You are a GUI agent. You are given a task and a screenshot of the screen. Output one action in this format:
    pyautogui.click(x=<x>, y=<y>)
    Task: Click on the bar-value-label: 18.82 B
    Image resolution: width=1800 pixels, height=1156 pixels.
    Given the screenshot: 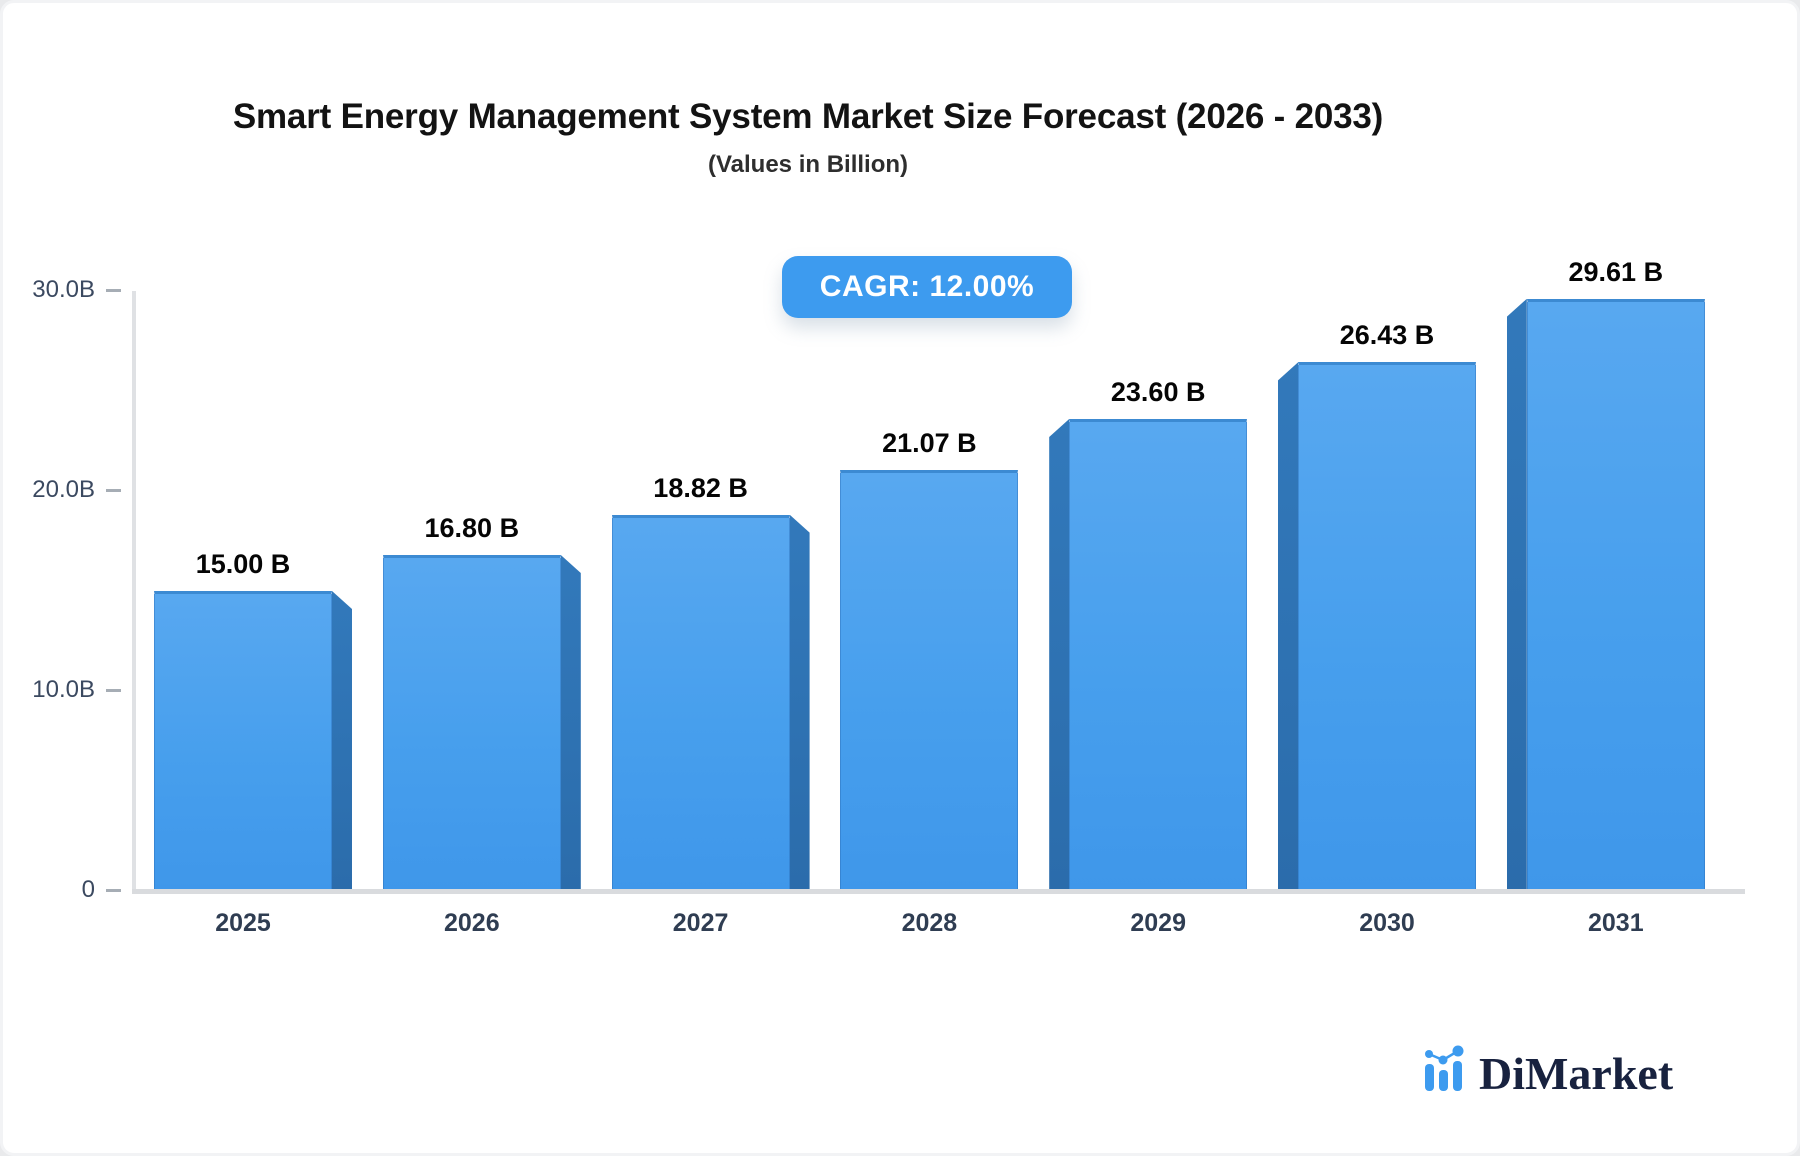 What is the action you would take?
    pyautogui.click(x=700, y=487)
    